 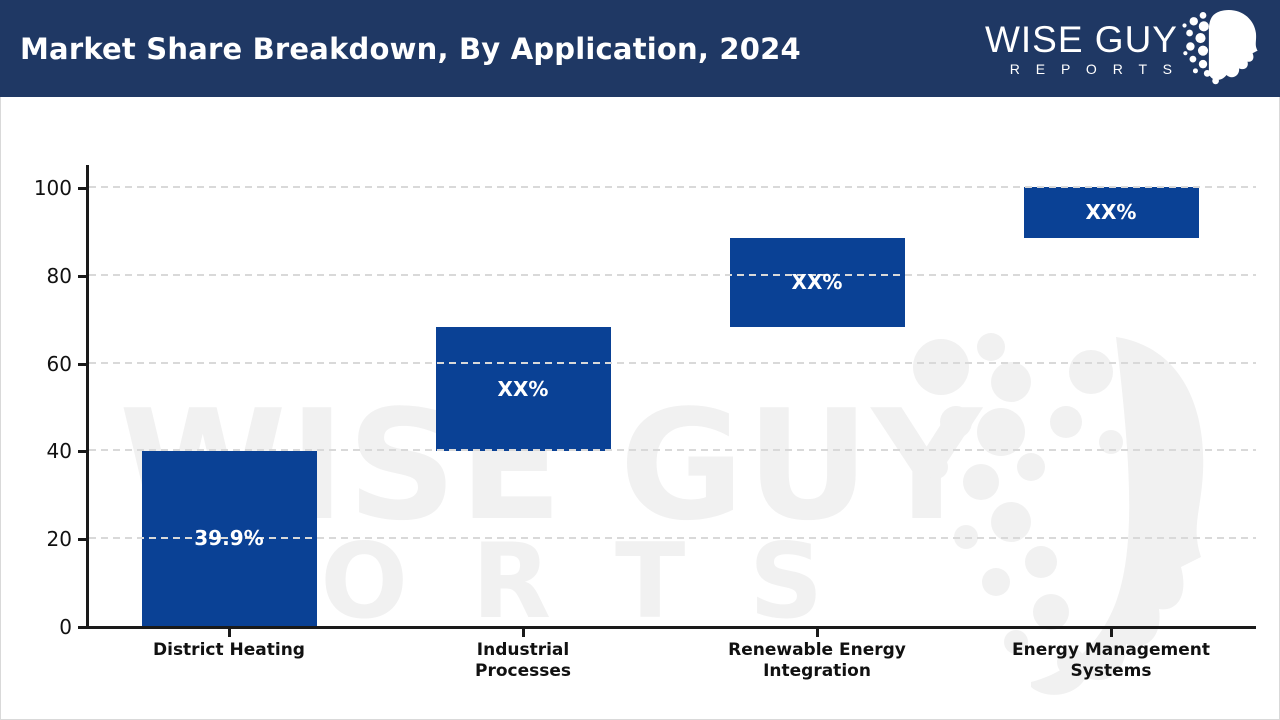 I want to click on y-tick-label-100: 100, so click(x=52, y=188).